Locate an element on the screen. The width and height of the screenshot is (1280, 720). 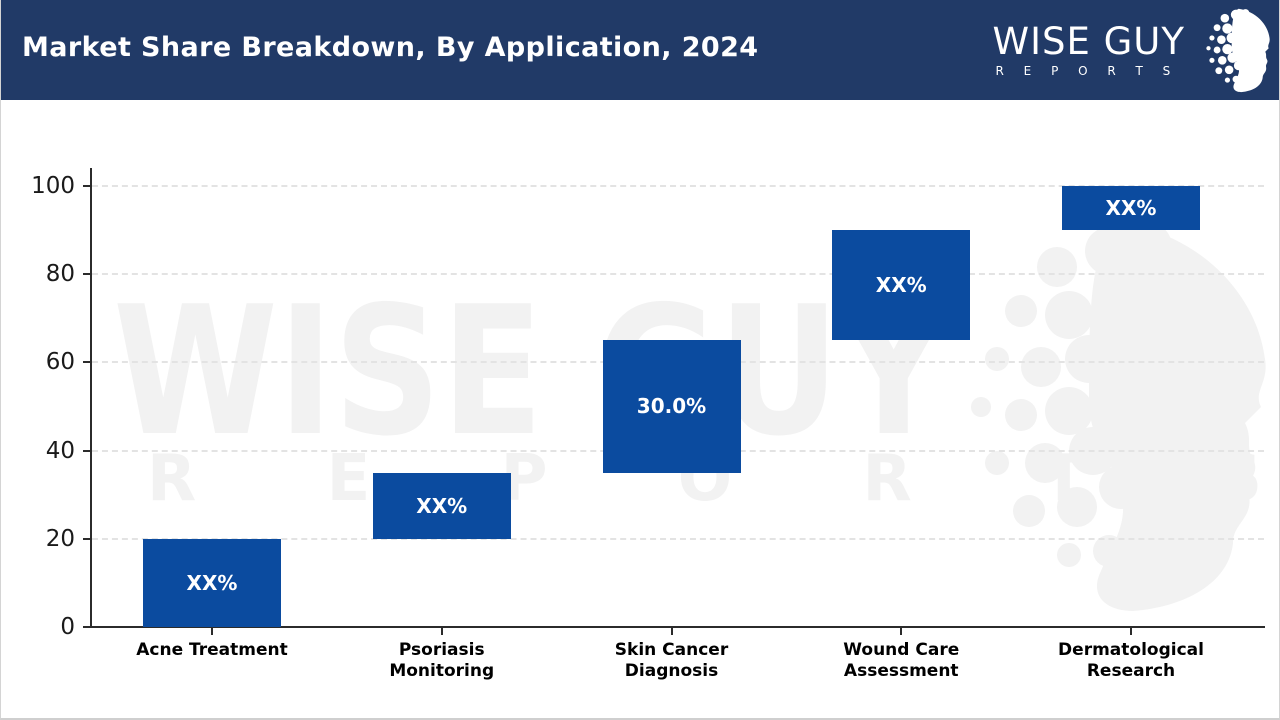
bar-2: XX% is located at coordinates (441, 505).